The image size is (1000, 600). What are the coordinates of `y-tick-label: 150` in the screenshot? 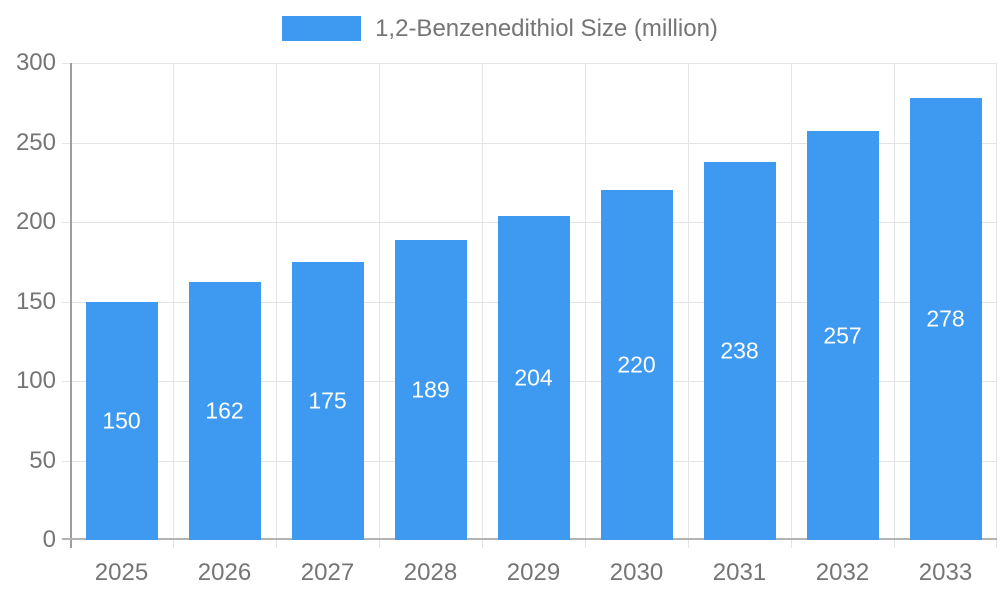 It's located at (35, 301).